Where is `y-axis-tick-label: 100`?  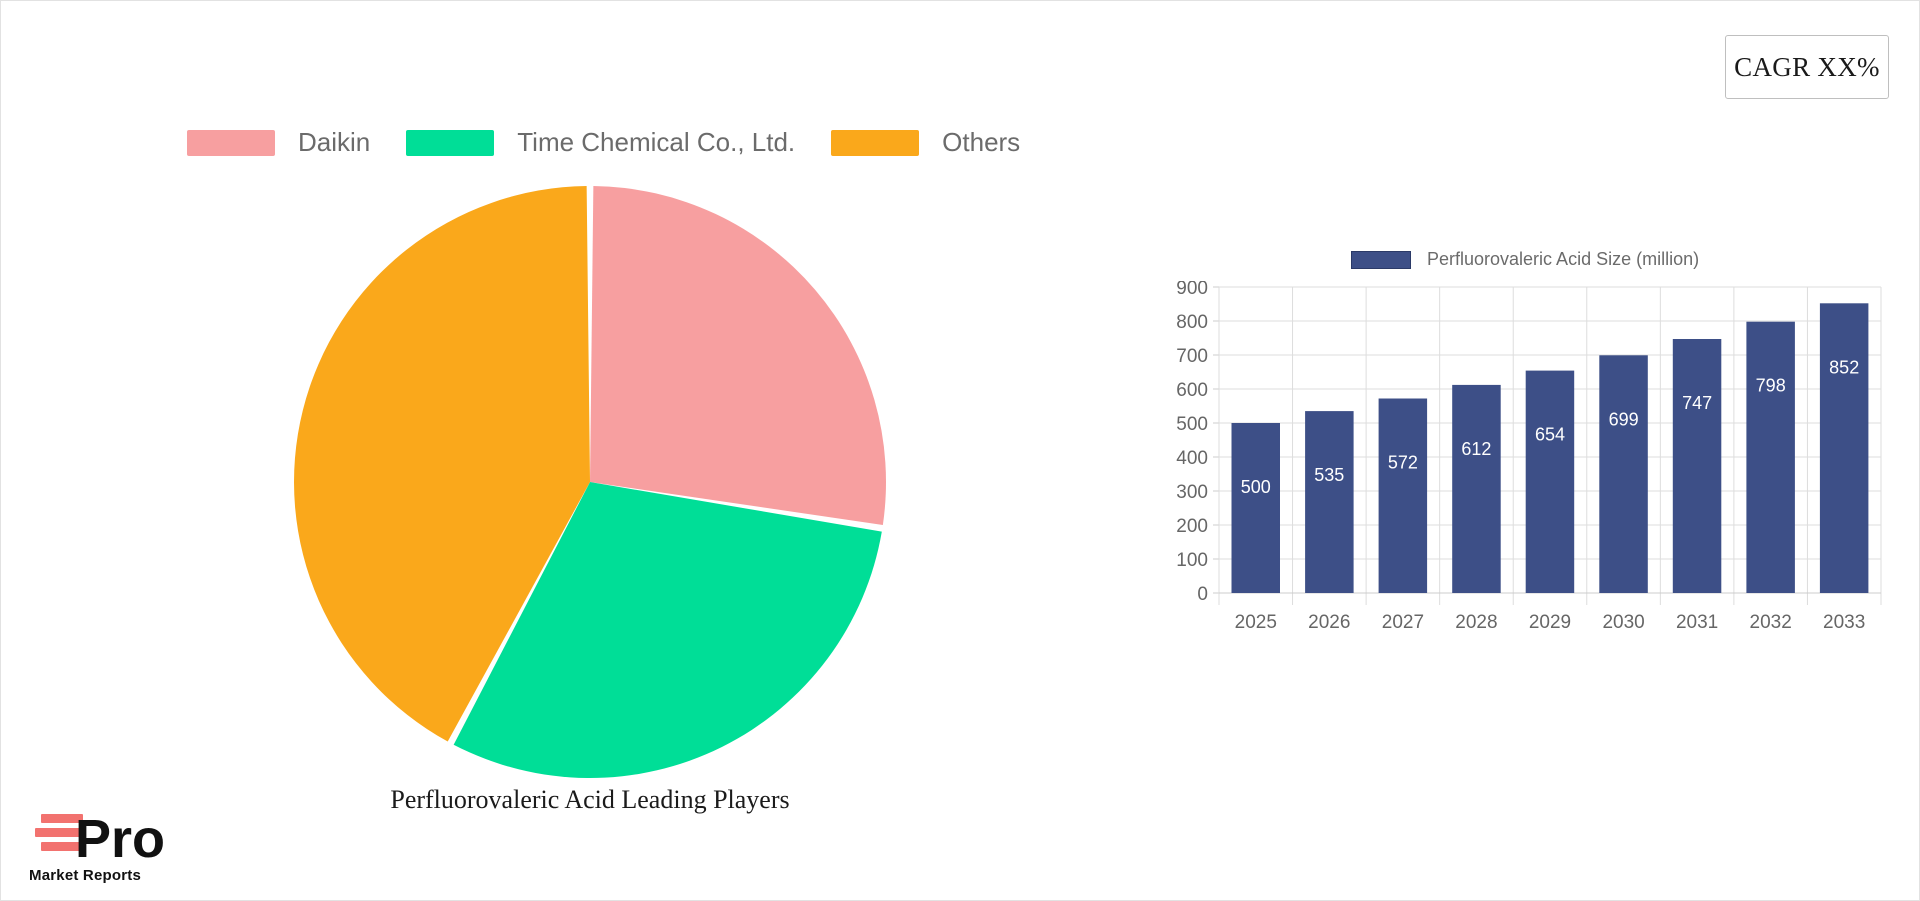 y-axis-tick-label: 100 is located at coordinates (1192, 560).